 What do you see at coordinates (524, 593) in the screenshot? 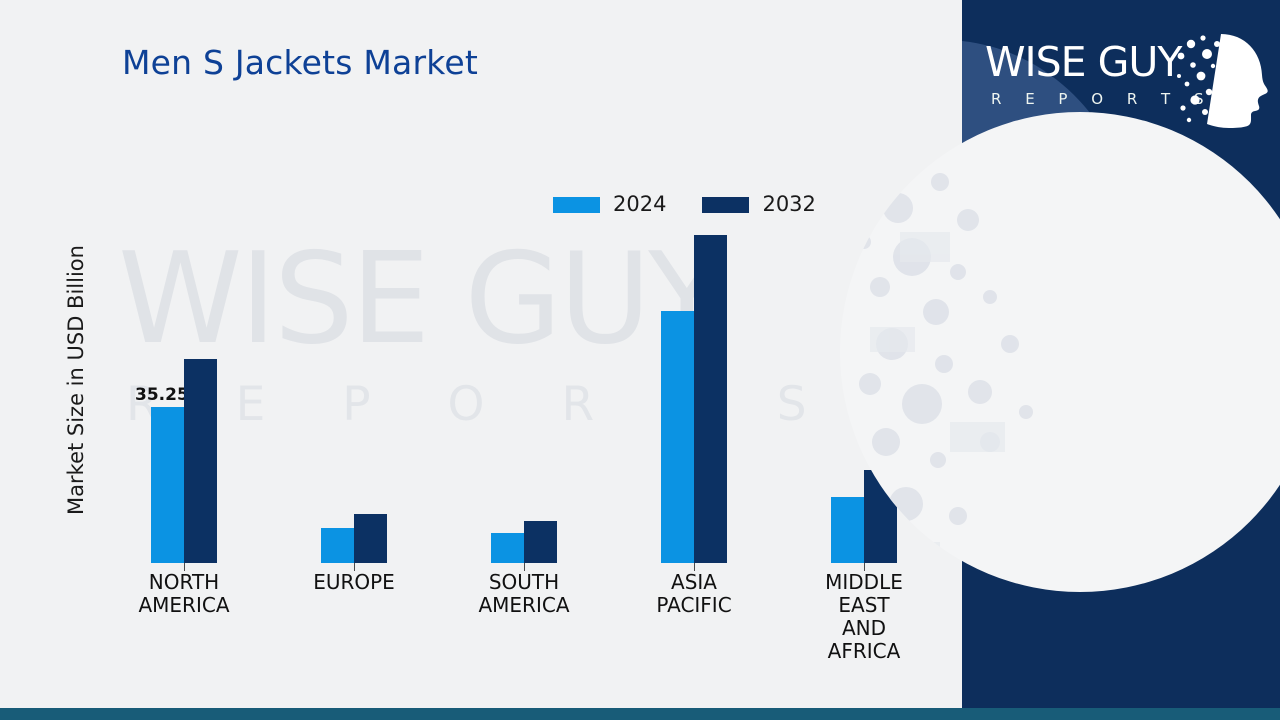
I see `x-axis-category-label: SOUTH AMERICA` at bounding box center [524, 593].